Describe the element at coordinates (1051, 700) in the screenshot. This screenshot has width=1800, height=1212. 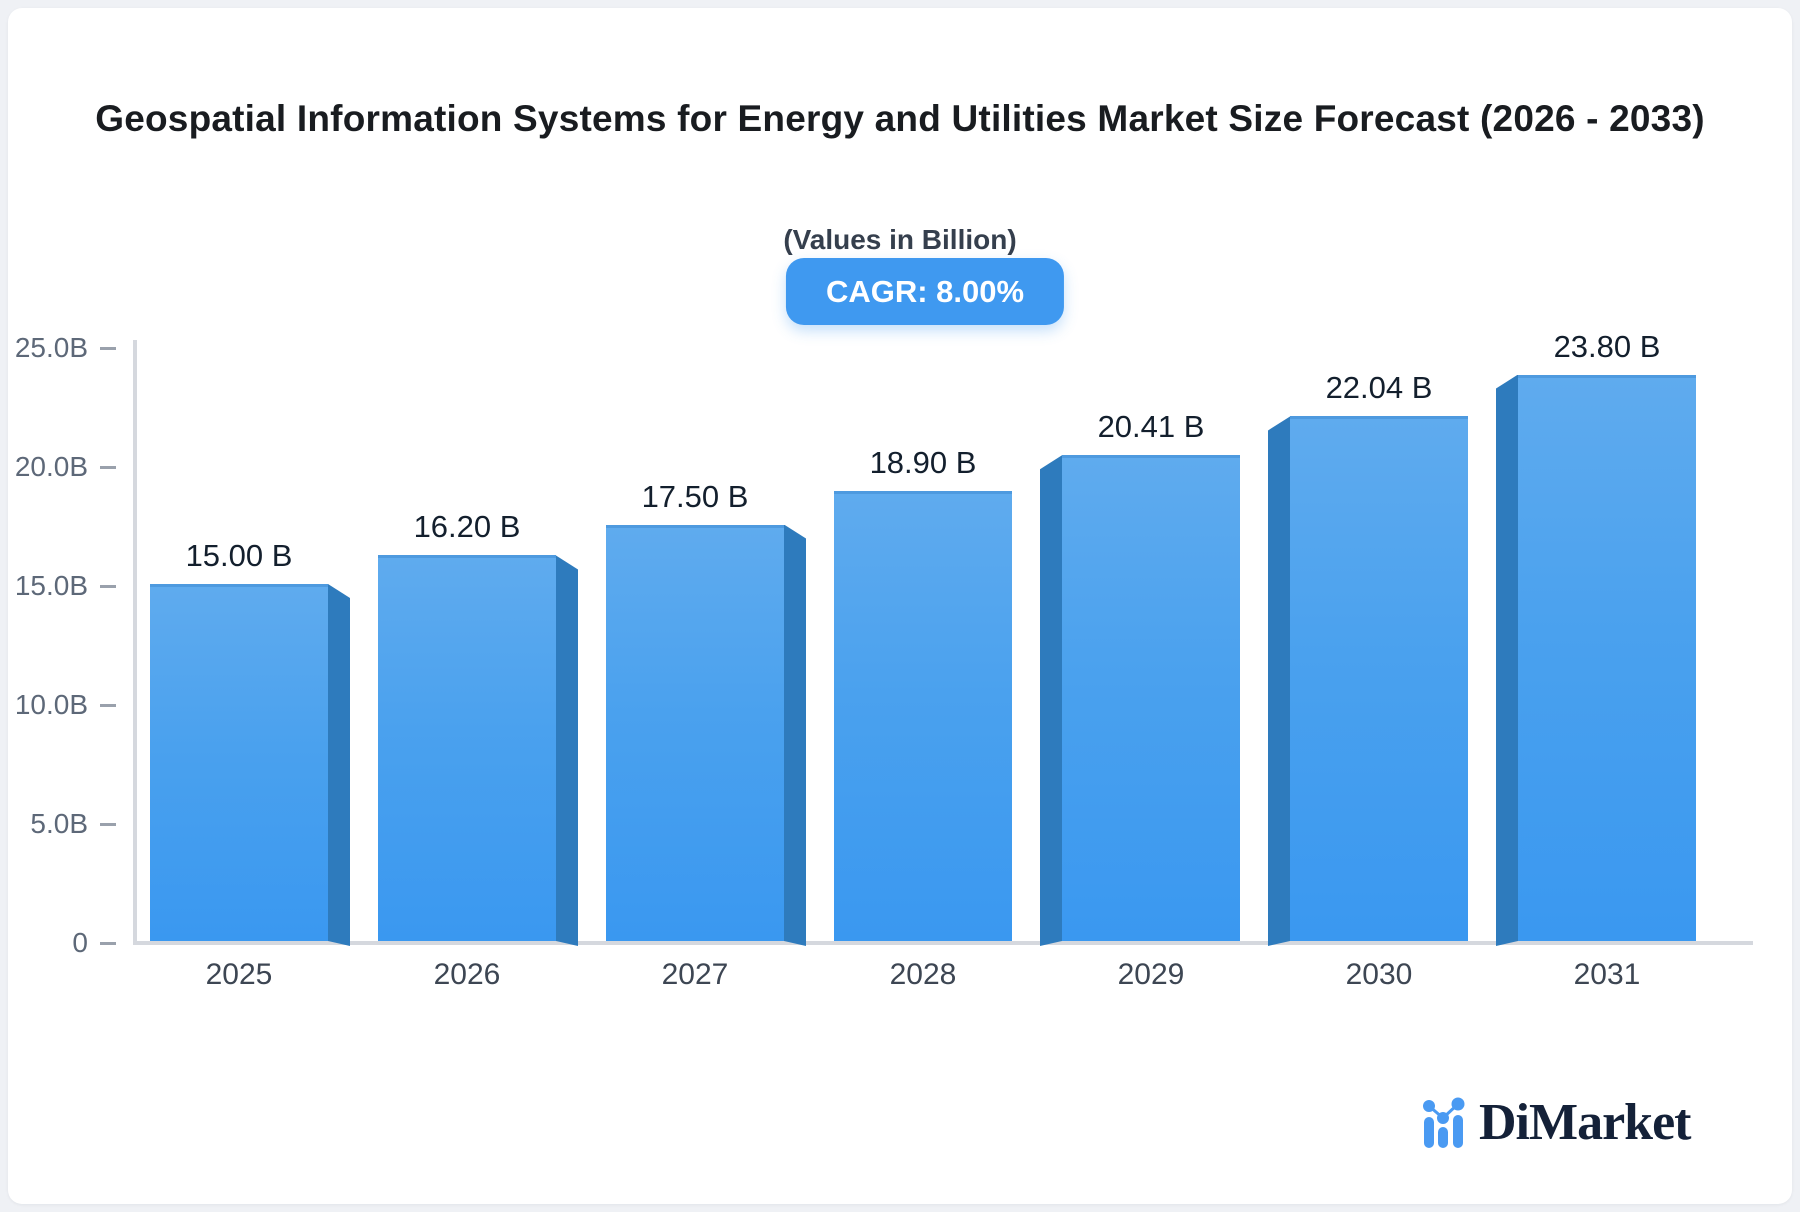
I see `bar-3d-side-2029` at that location.